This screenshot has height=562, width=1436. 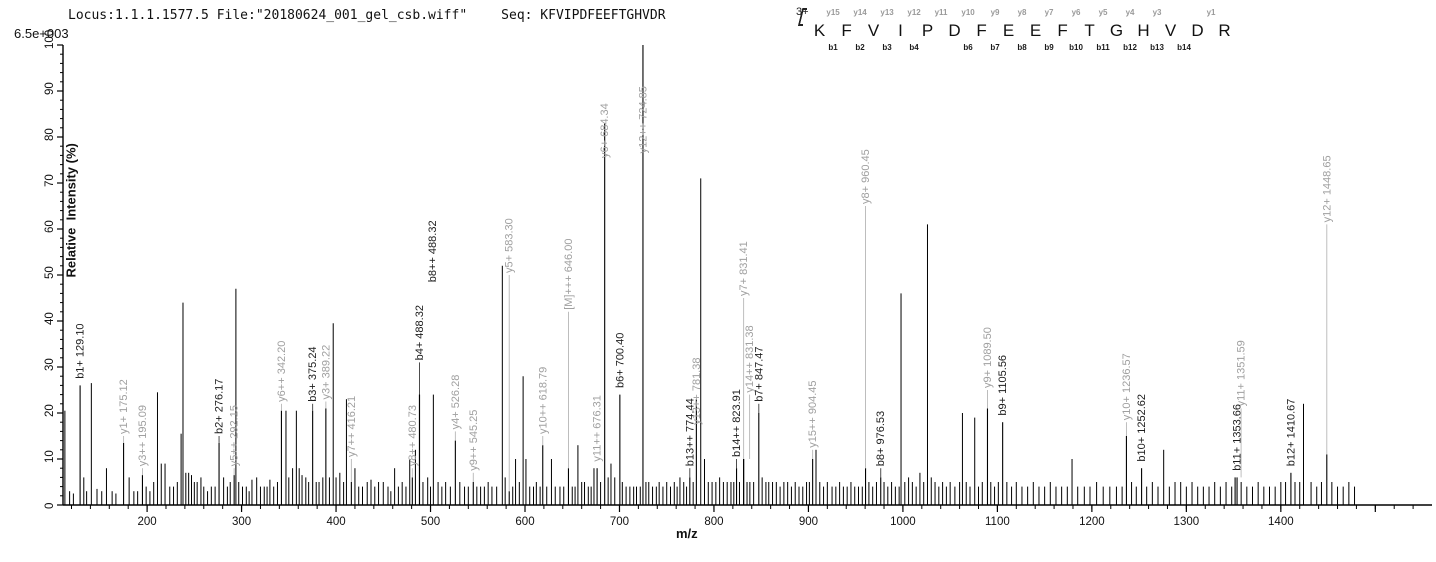 What do you see at coordinates (1035, 30) in the screenshot?
I see `residue-e-9: E` at bounding box center [1035, 30].